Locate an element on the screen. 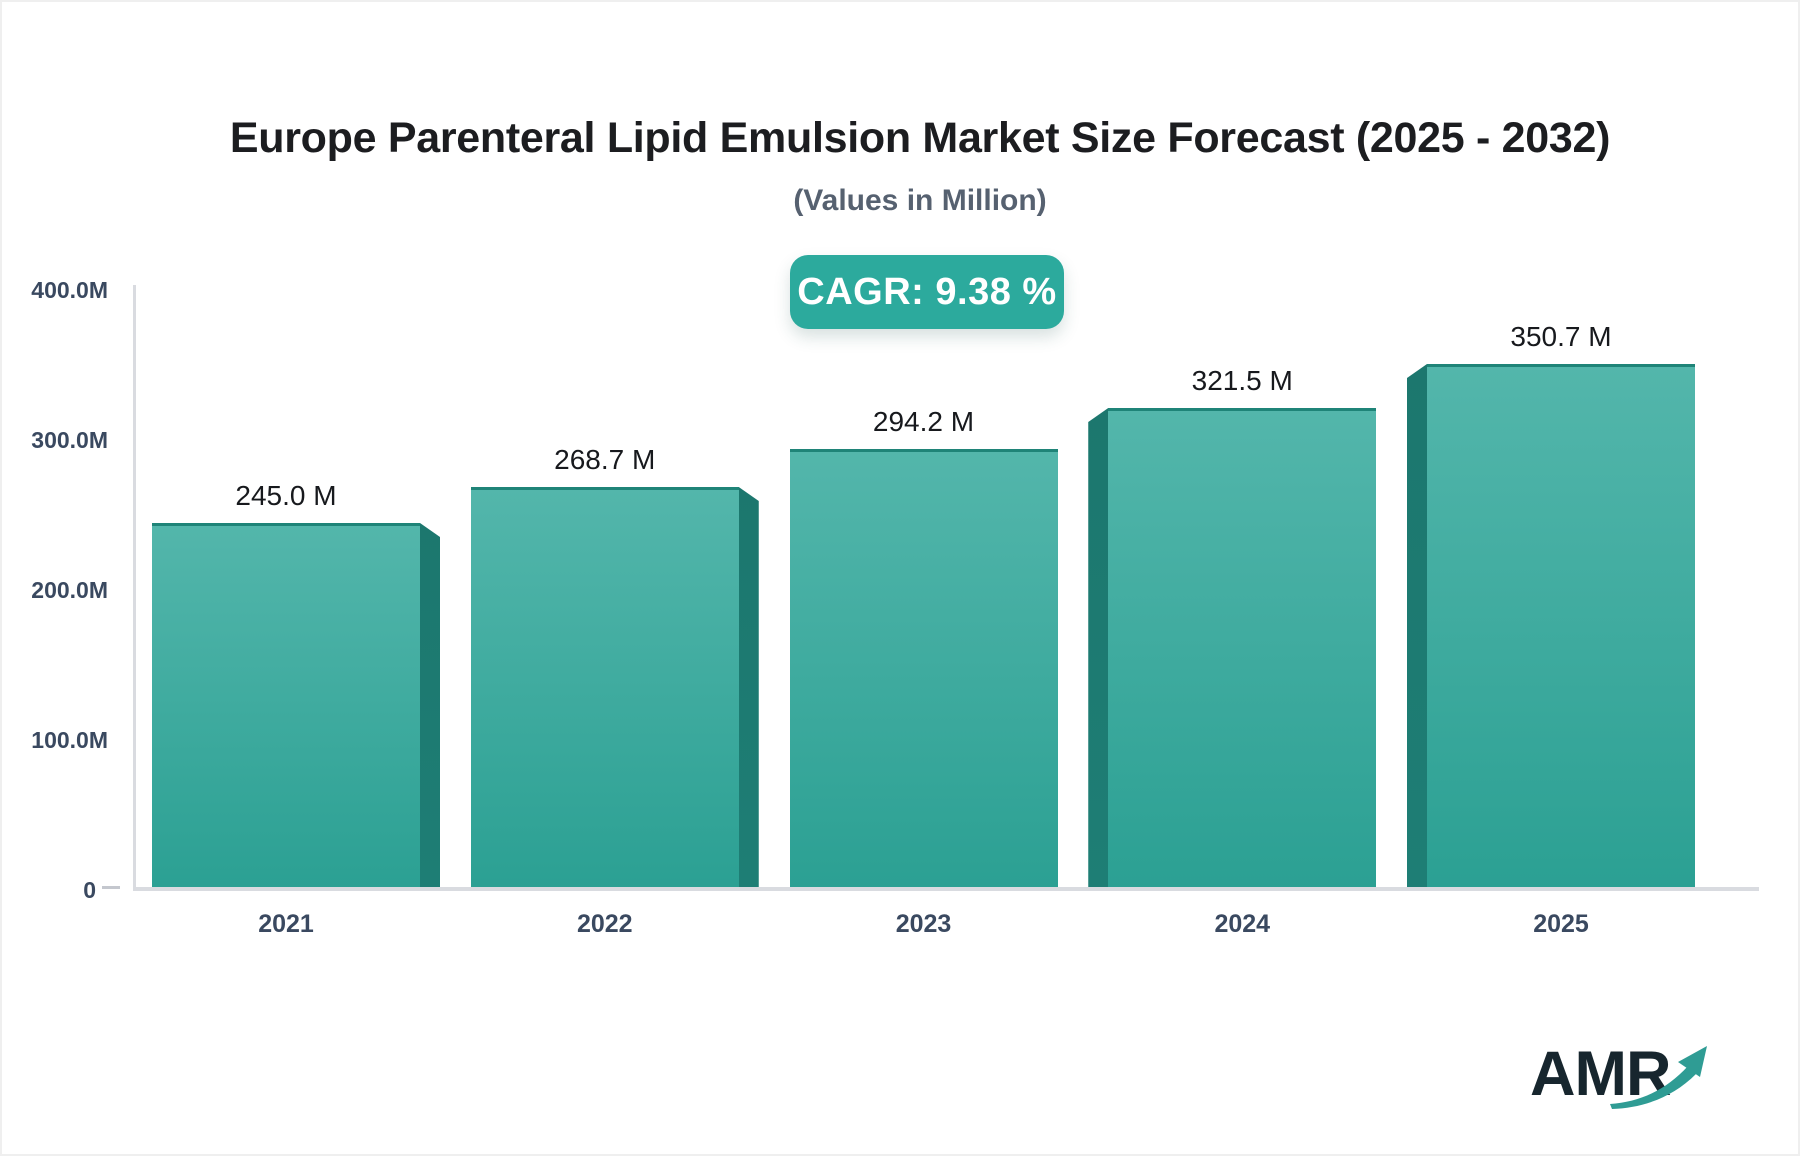 The width and height of the screenshot is (1800, 1156). cagr-badge: CAGR: 9.38 % is located at coordinates (927, 292).